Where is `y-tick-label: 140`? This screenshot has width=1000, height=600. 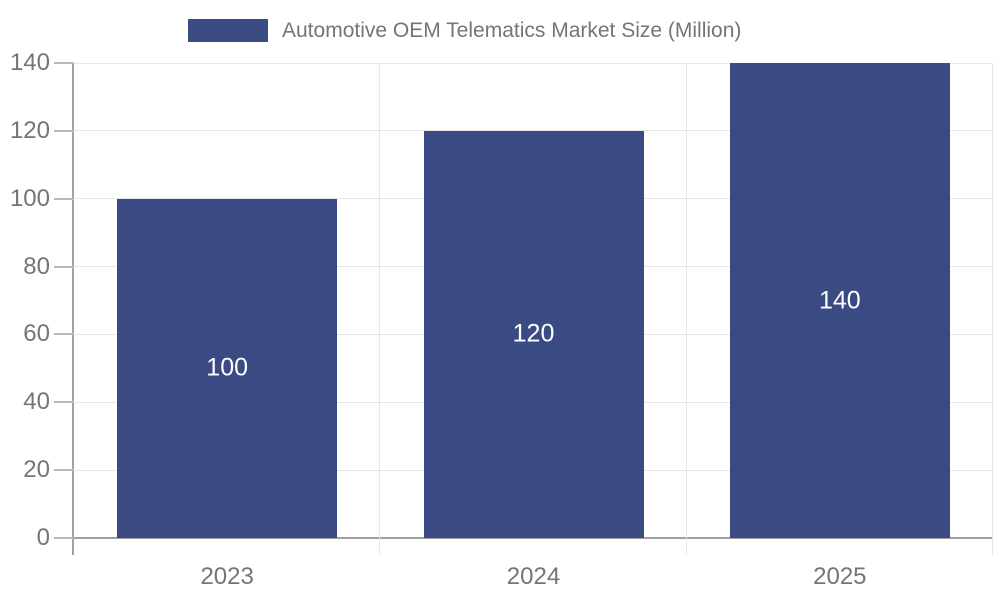
y-tick-label: 140 is located at coordinates (29, 62).